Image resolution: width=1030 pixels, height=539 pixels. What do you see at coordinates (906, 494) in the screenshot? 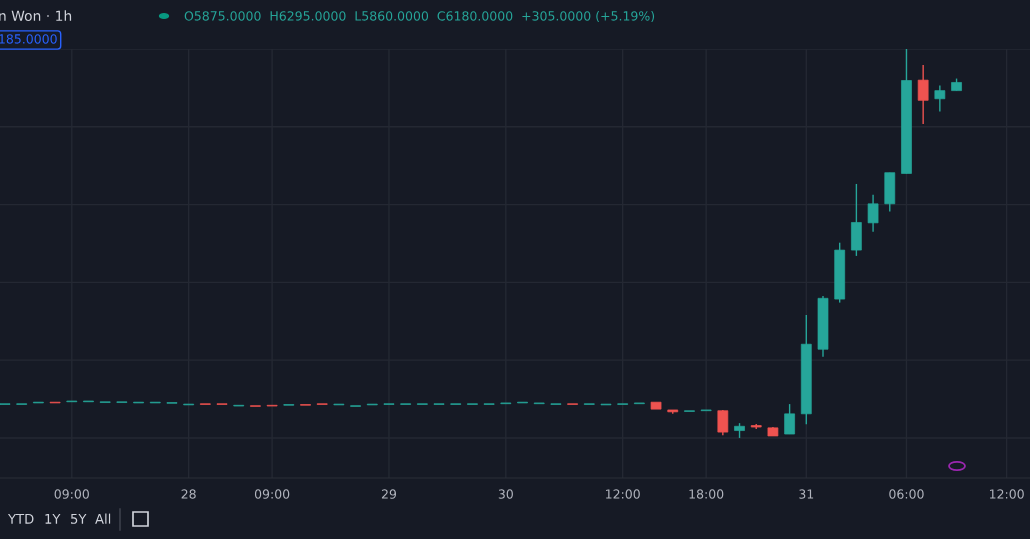
I see `x-tick-label: 06:00` at bounding box center [906, 494].